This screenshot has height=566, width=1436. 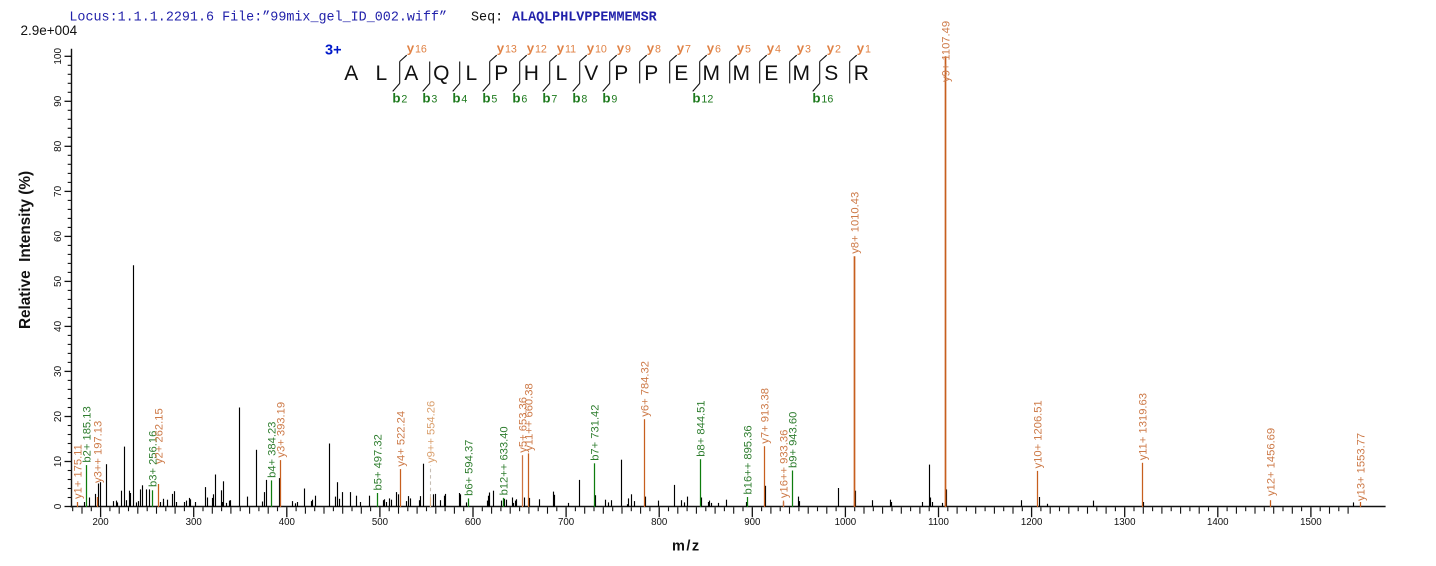 What do you see at coordinates (429, 97) in the screenshot?
I see `svg-text: b 3` at bounding box center [429, 97].